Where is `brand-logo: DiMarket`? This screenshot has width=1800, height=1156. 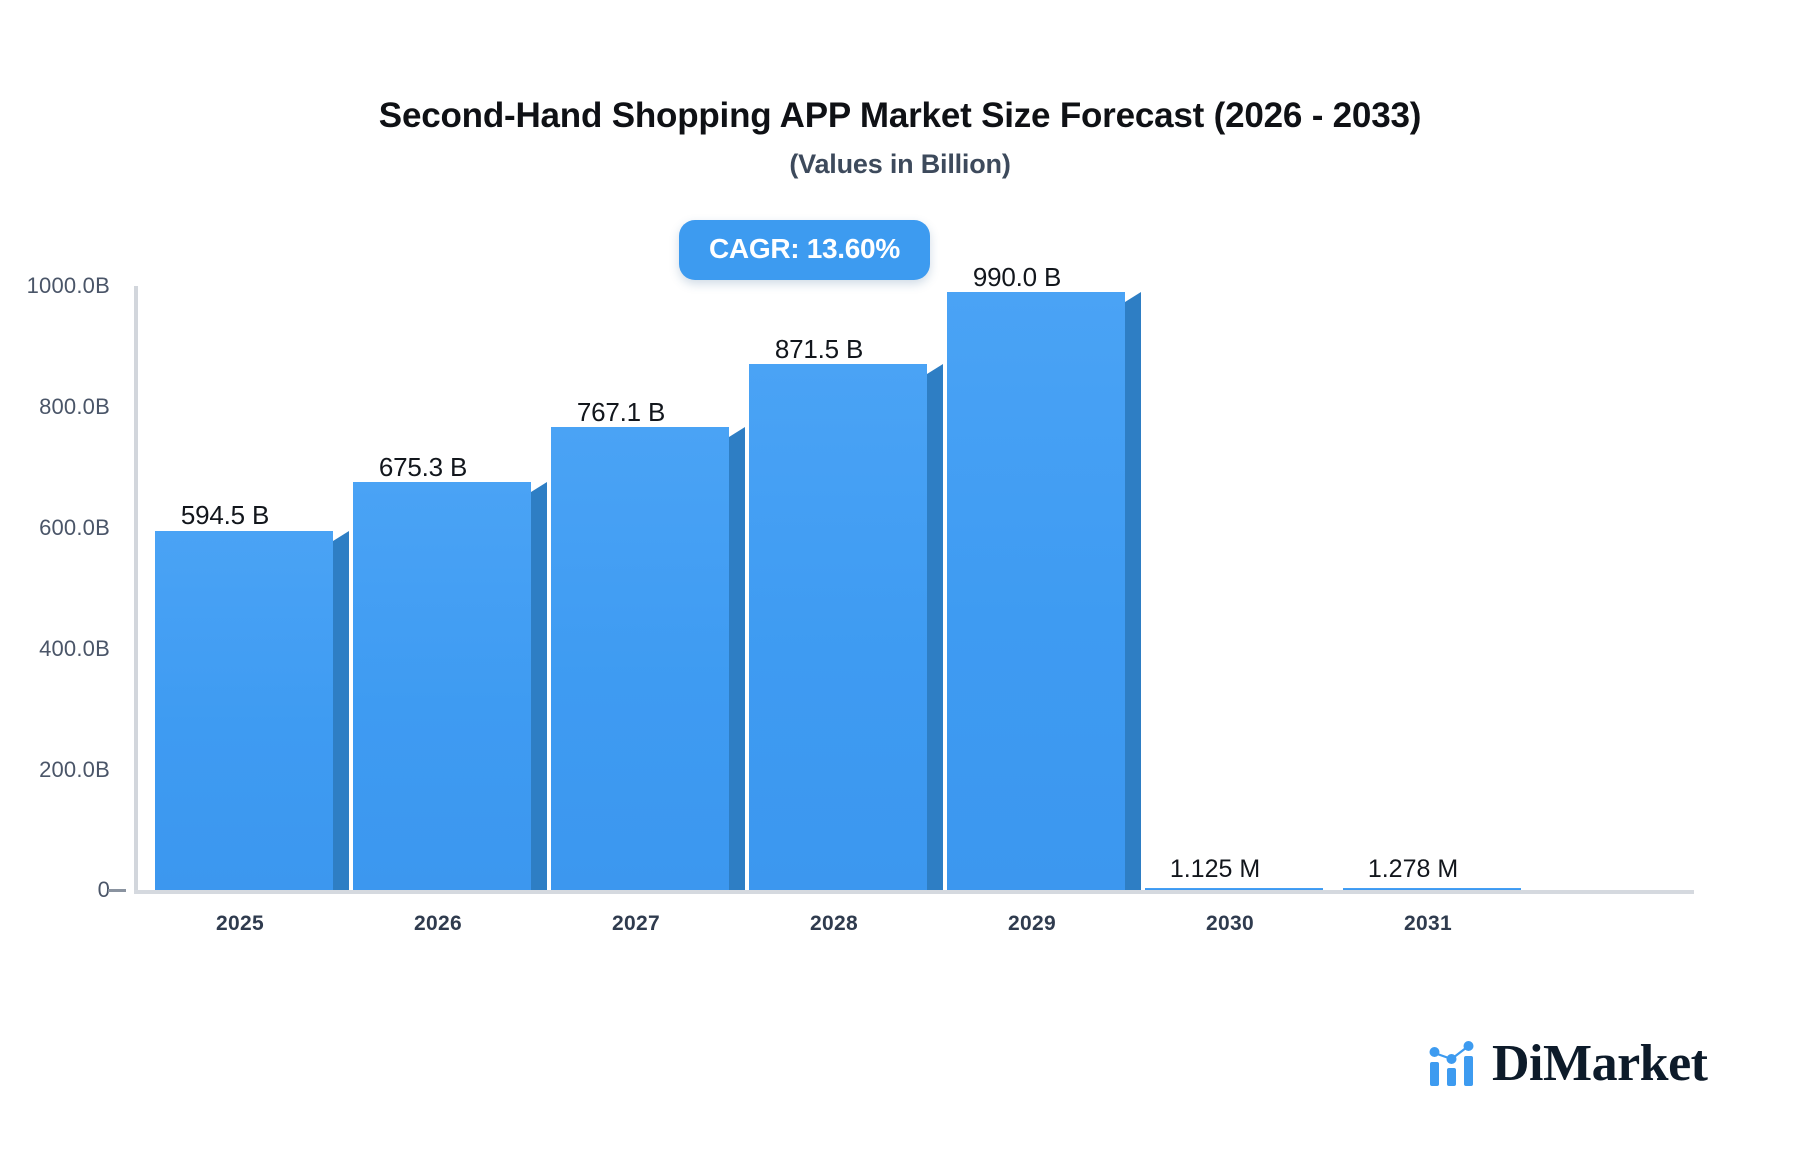
brand-logo: DiMarket is located at coordinates (1568, 1063).